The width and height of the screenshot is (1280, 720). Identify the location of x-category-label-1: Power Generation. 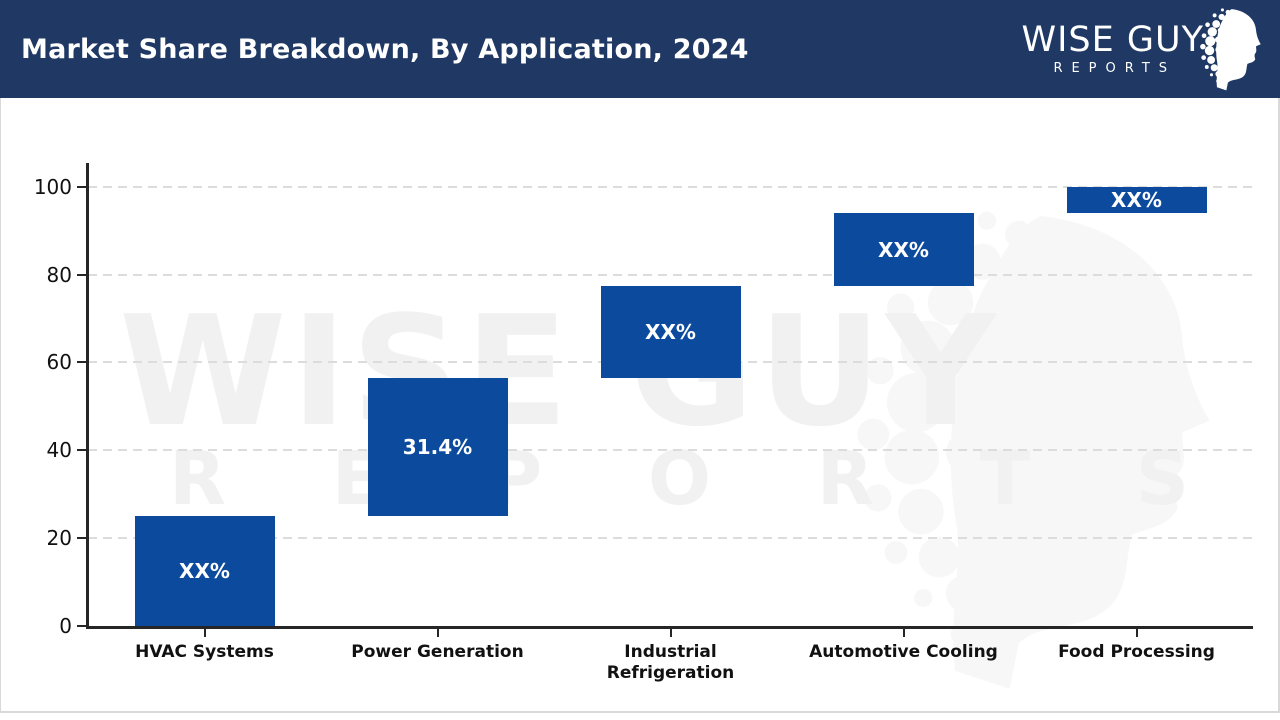
(437, 652).